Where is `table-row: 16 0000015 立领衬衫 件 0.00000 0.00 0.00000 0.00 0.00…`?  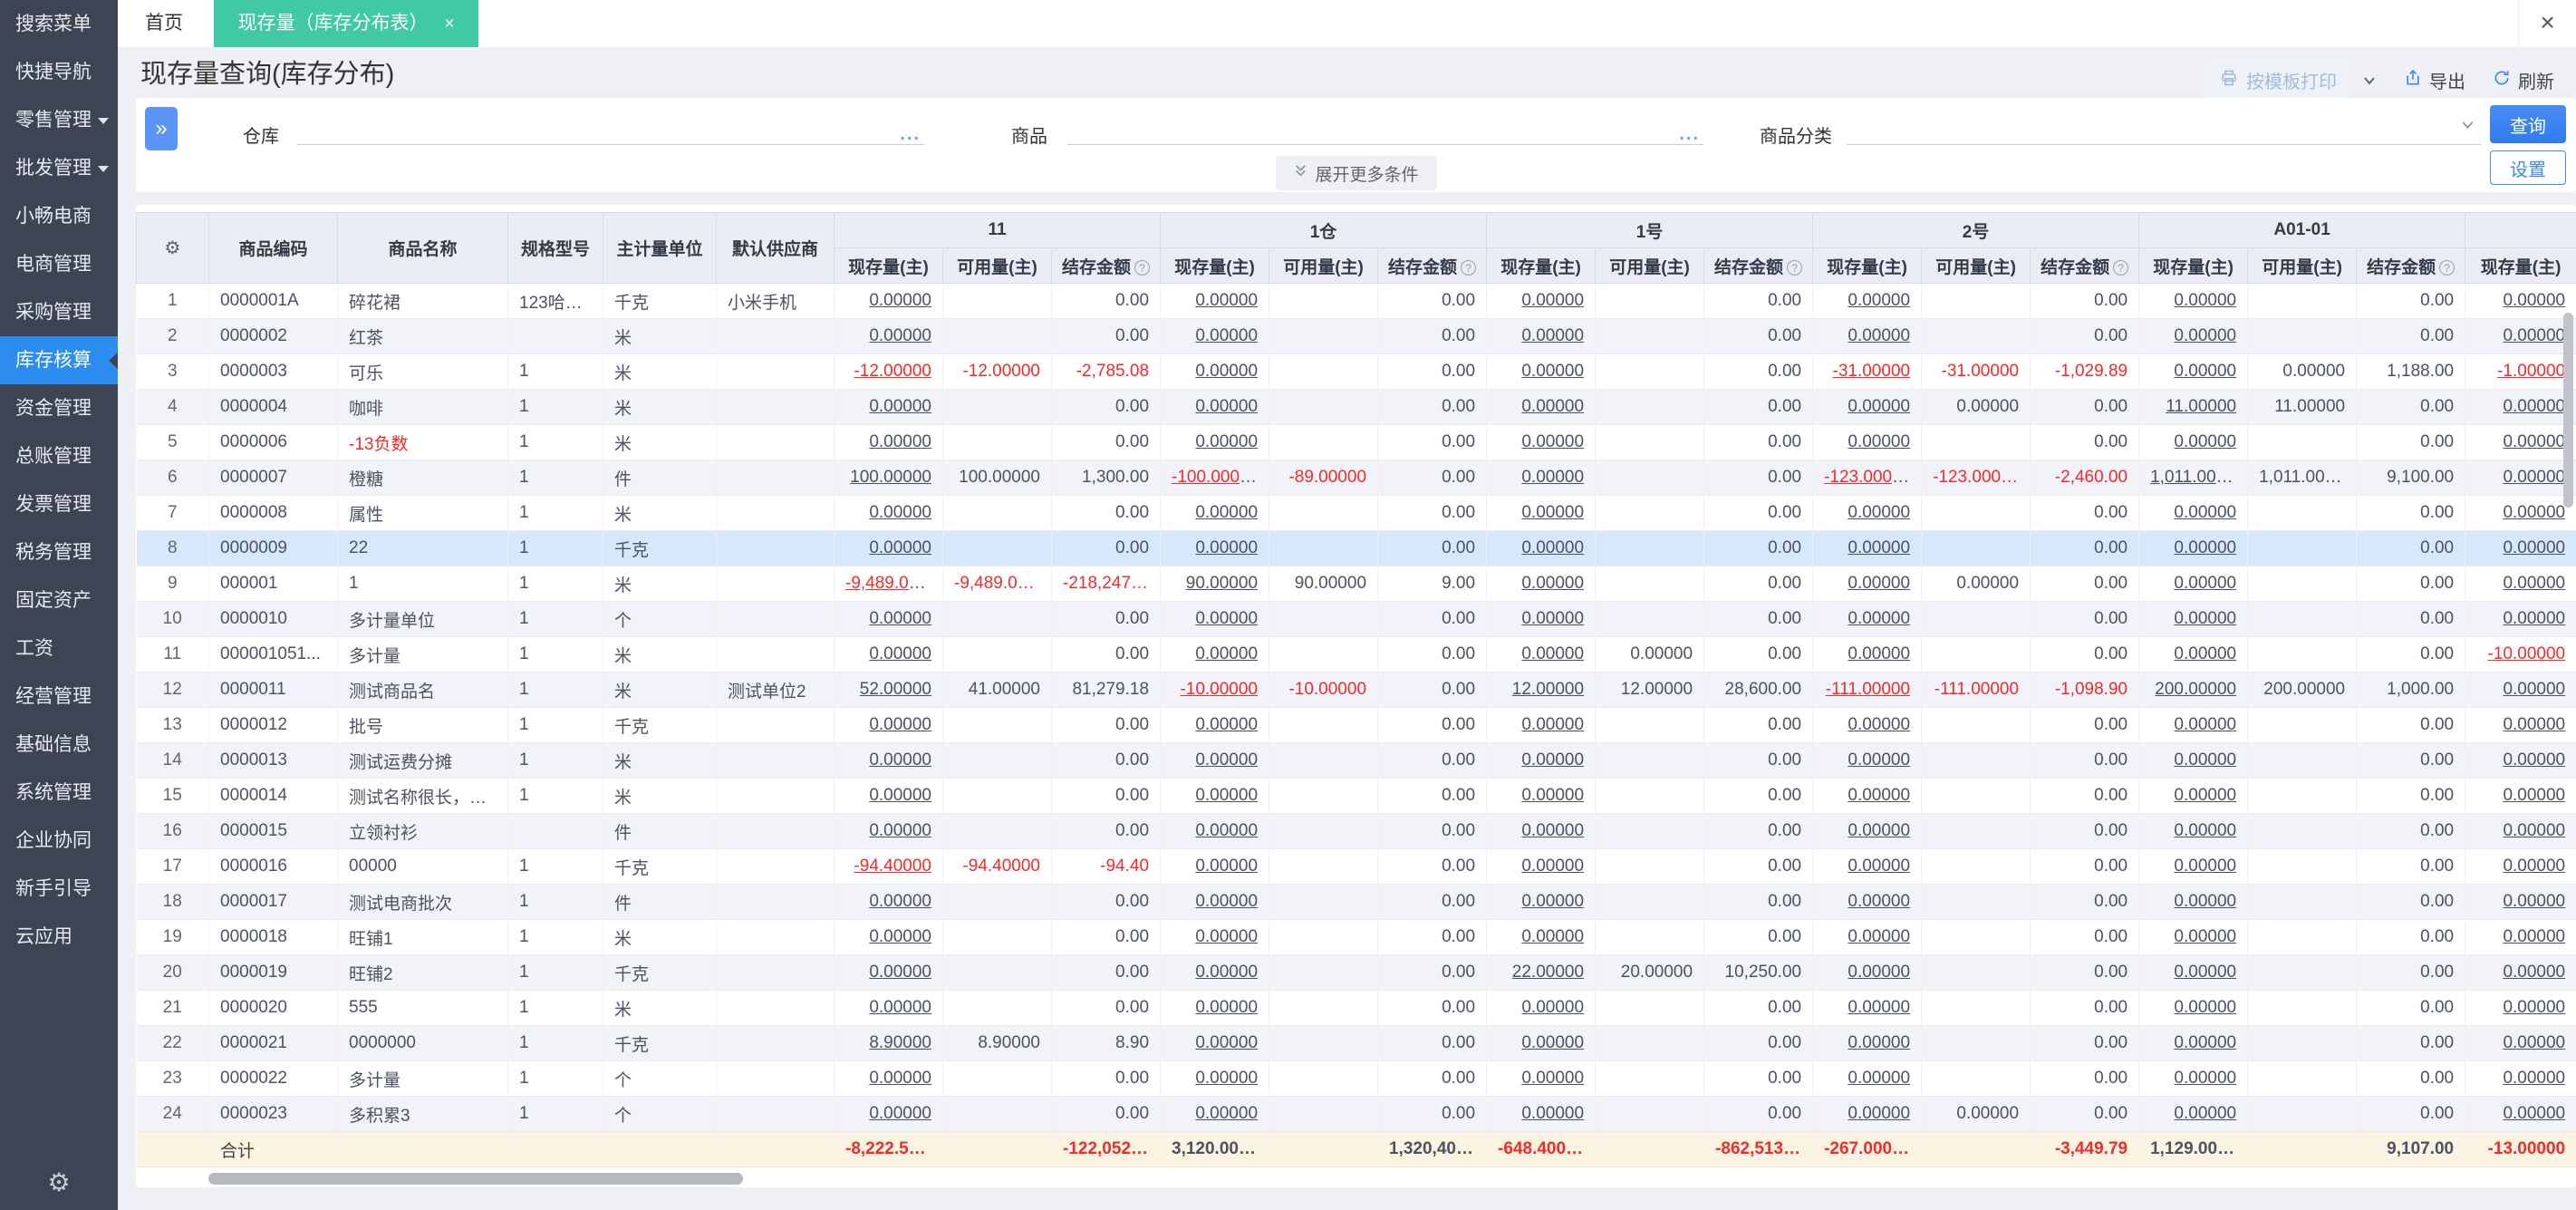 table-row: 16 0000015 立领衬衫 件 0.00000 0.00 0.00000 0.00 0.00… is located at coordinates (1356, 831).